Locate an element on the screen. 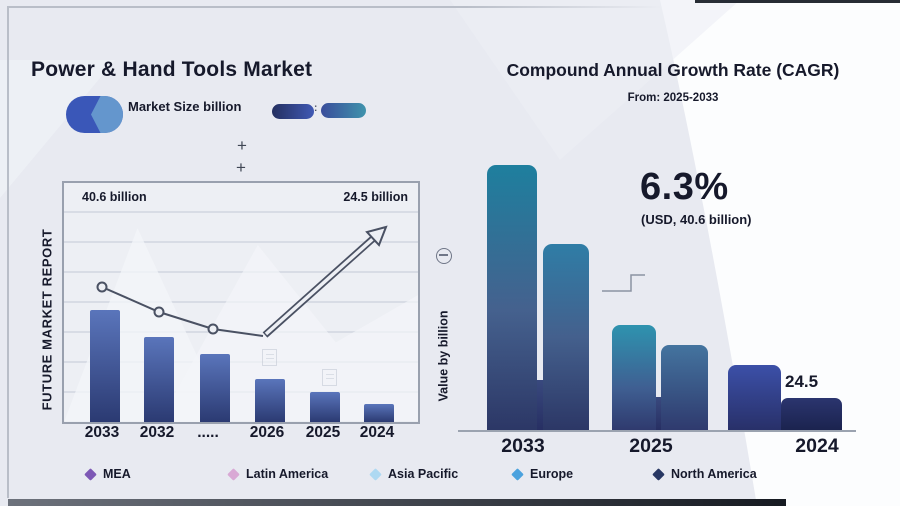 This screenshot has height=506, width=900. ratio-pill-teal is located at coordinates (343, 110).